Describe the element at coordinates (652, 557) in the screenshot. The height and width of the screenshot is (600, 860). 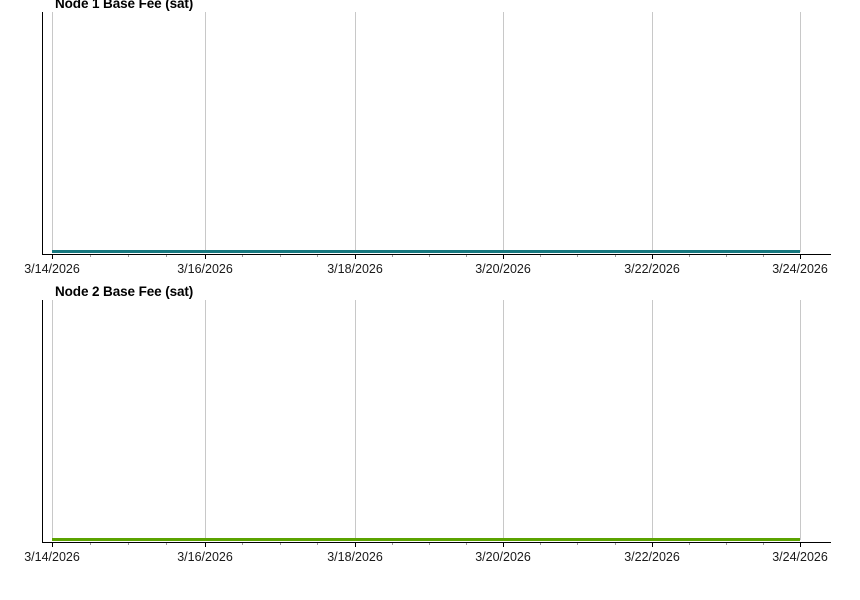
I see `x-axis-label-node-2-4: 3/22/2026` at that location.